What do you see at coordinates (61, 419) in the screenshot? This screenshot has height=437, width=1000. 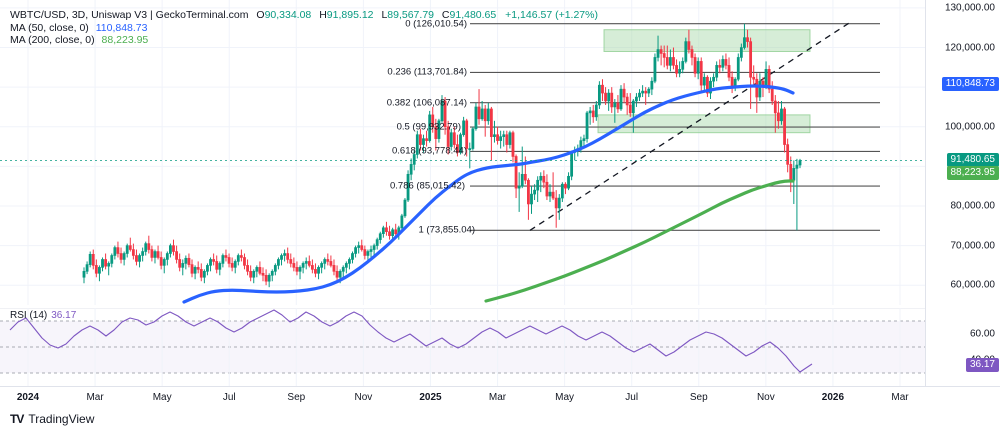 I see `tv-logo-text: TradingView` at bounding box center [61, 419].